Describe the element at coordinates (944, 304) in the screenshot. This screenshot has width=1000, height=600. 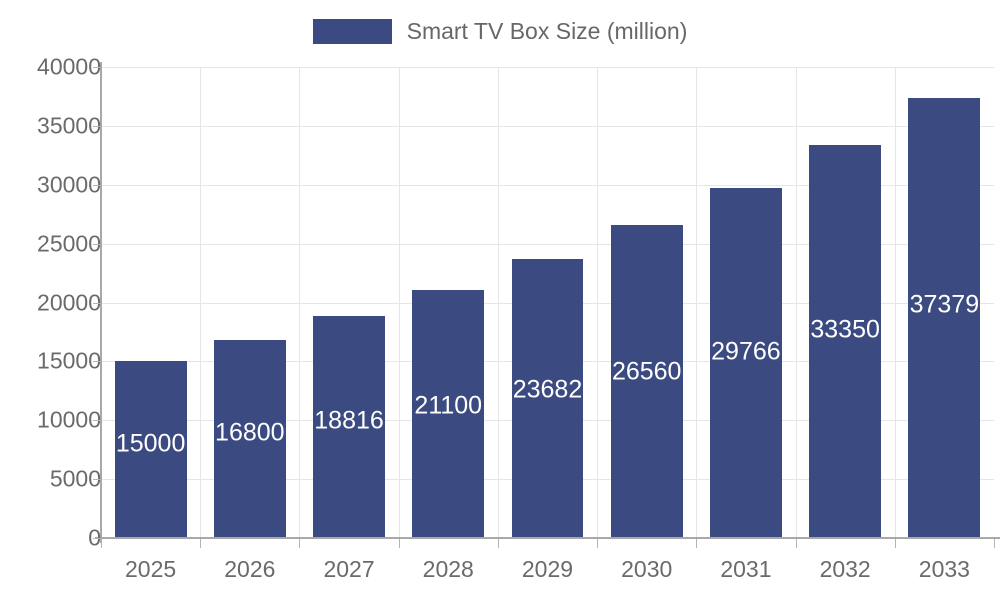
I see `bar-value-label: 37379` at that location.